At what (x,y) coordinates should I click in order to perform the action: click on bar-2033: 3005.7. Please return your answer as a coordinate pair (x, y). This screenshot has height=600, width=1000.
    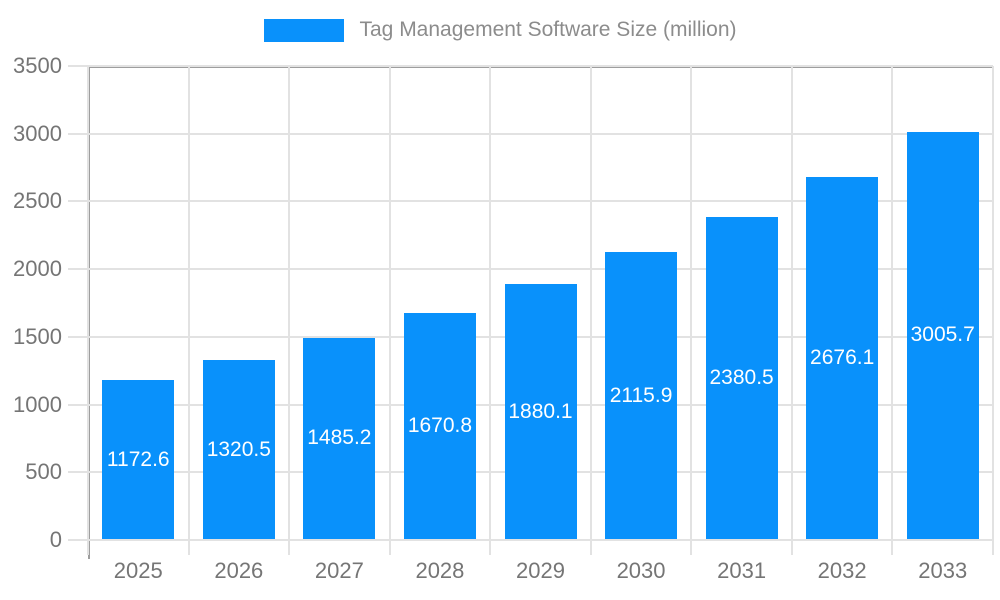
    Looking at the image, I should click on (942, 335).